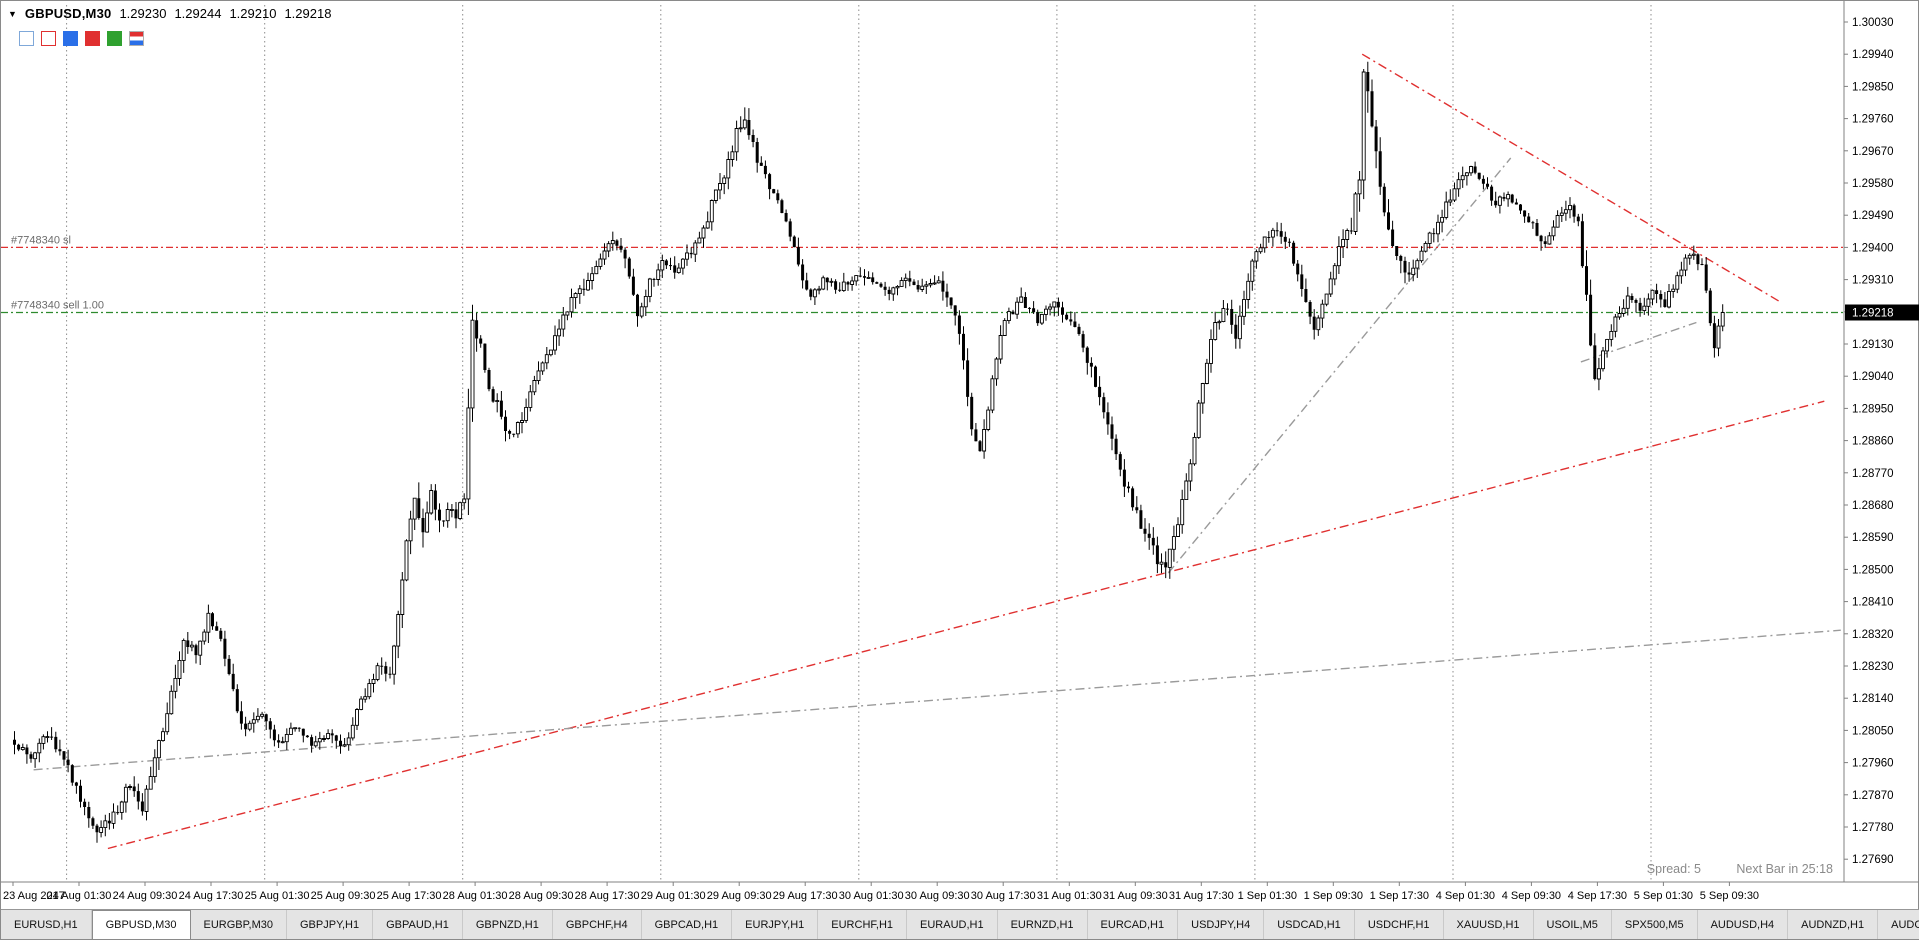  What do you see at coordinates (114, 38) in the screenshot?
I see `swatch-green` at bounding box center [114, 38].